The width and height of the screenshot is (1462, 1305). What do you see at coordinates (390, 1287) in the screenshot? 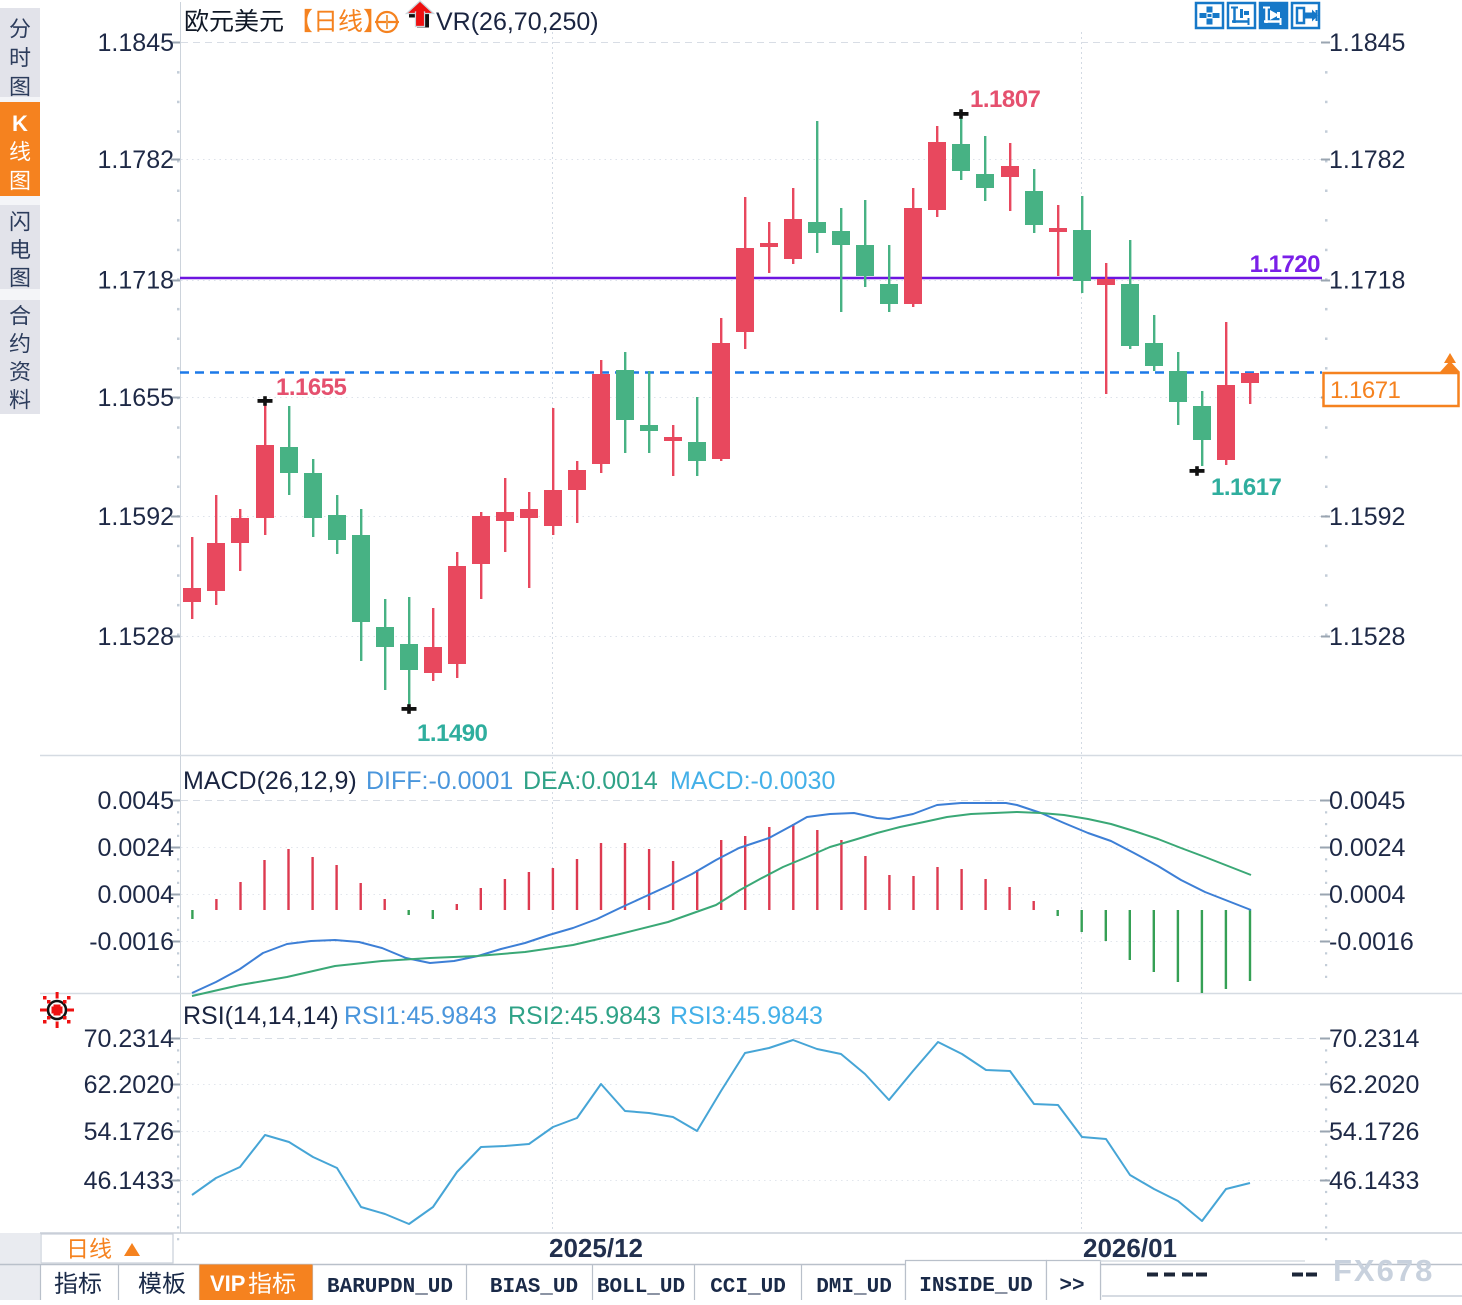
I see `svg-text: BARUPDN_UD` at bounding box center [390, 1287].